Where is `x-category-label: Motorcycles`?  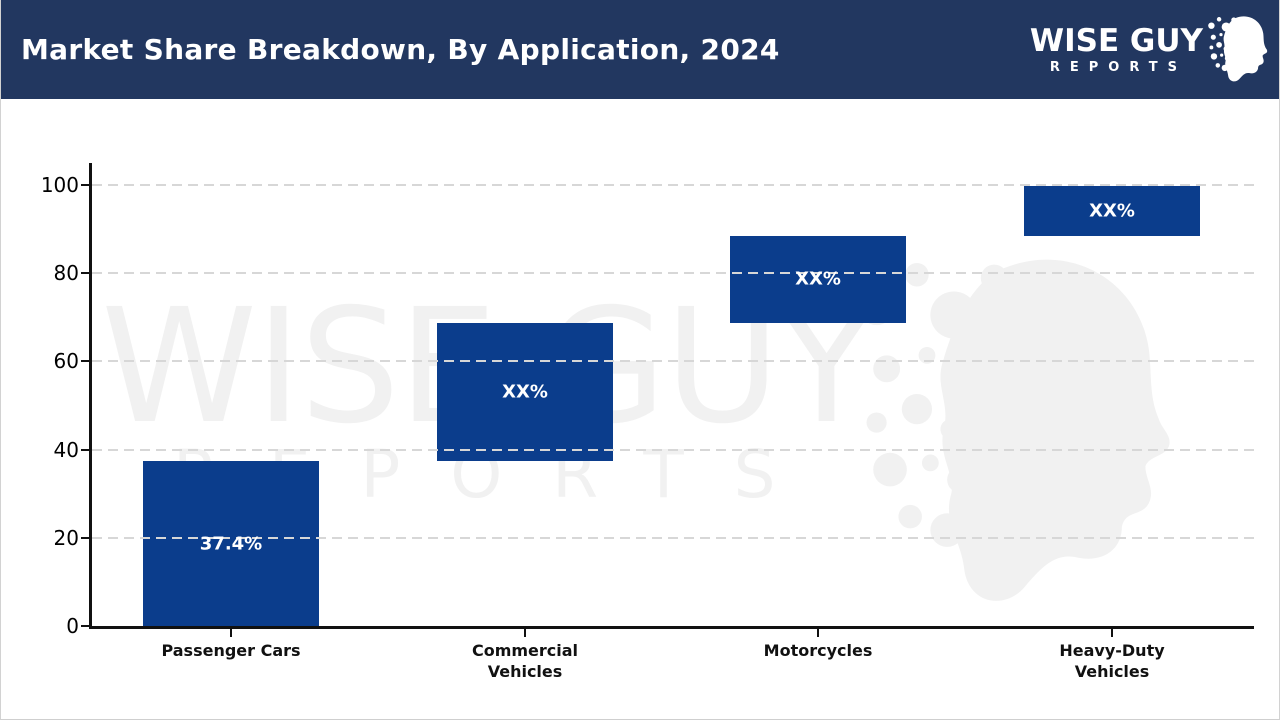
x-category-label: Motorcycles is located at coordinates (818, 650).